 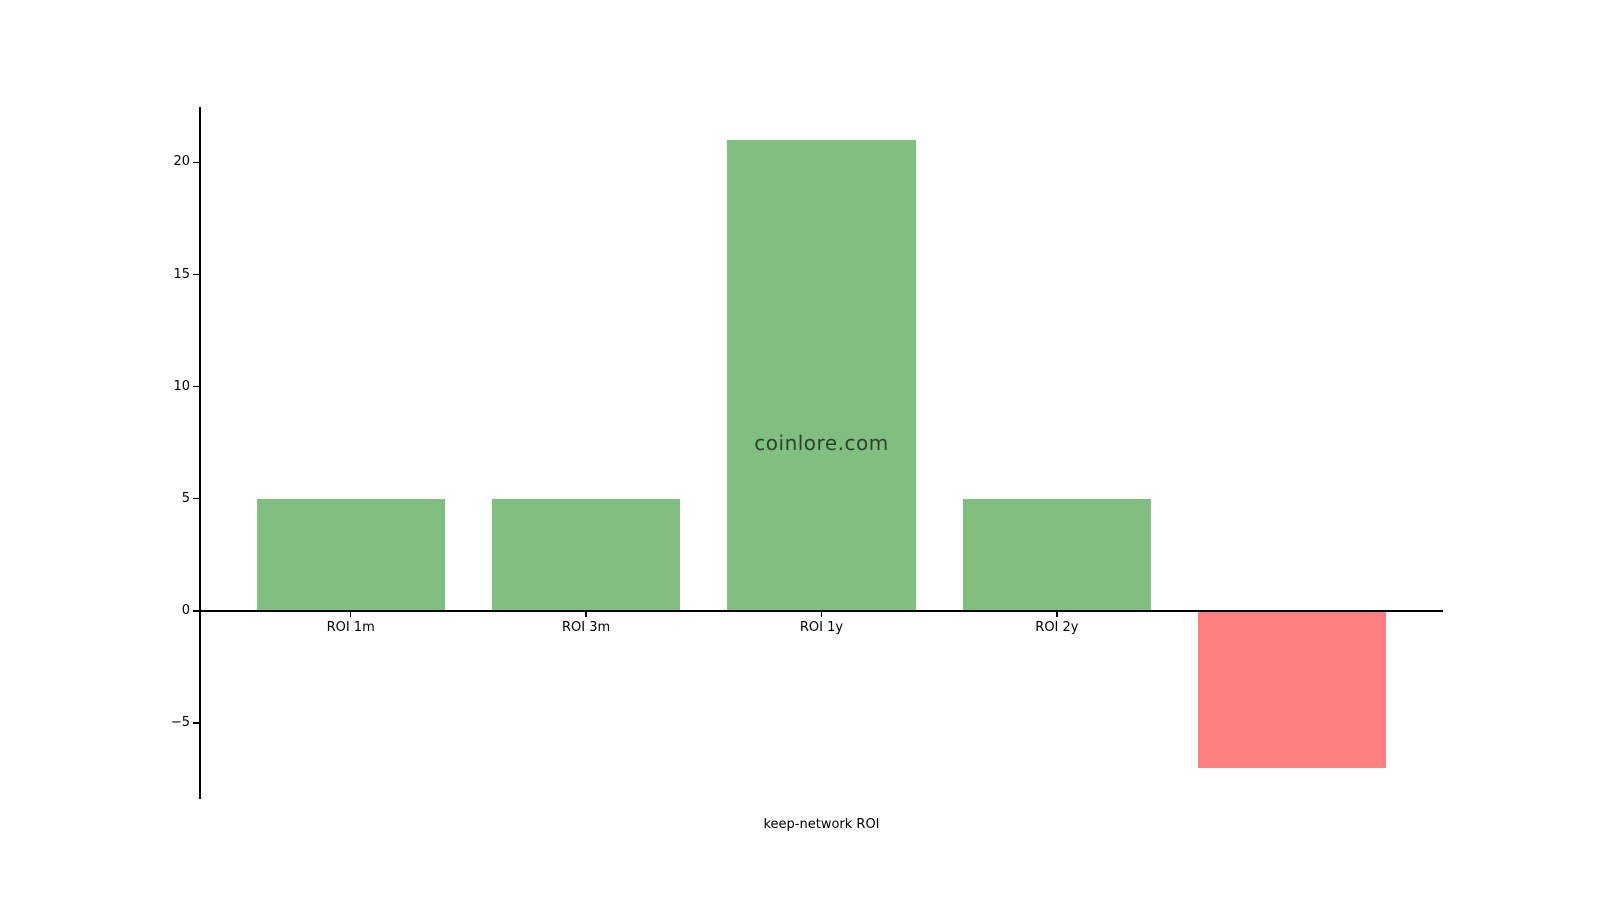 What do you see at coordinates (181, 162) in the screenshot?
I see `y-tick-label: 20` at bounding box center [181, 162].